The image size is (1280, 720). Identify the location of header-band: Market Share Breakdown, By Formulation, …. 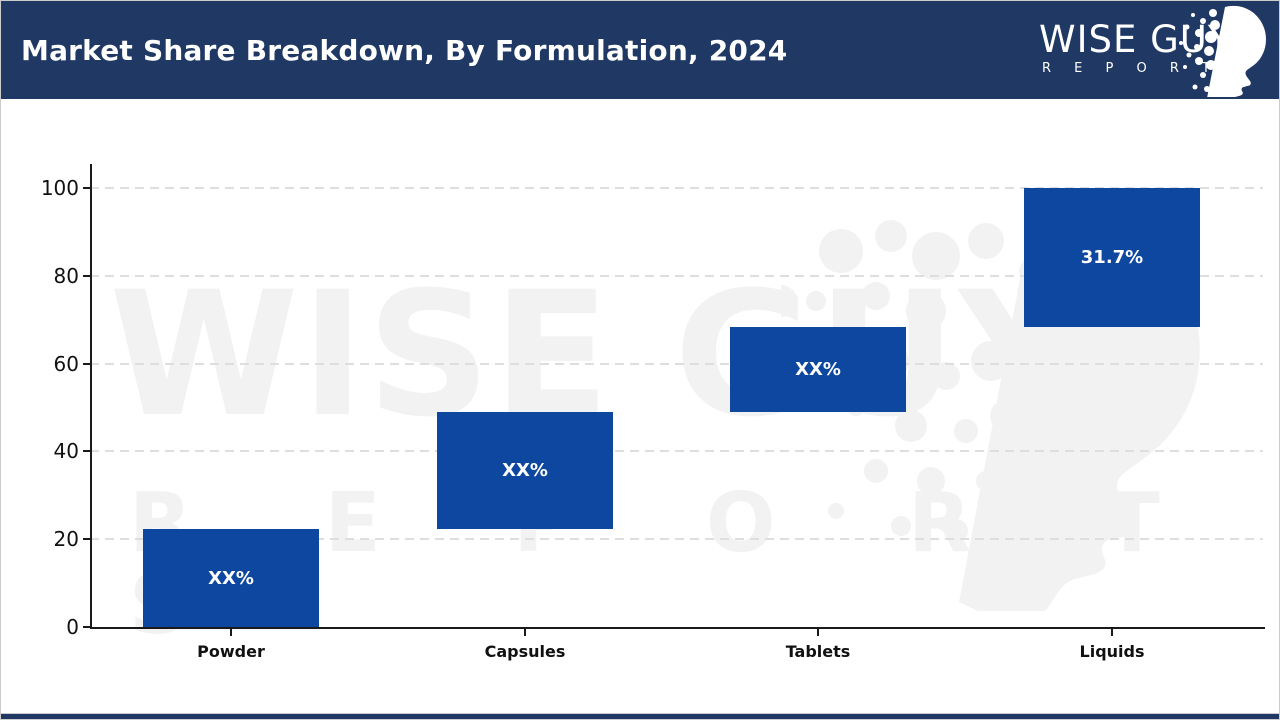
(640, 50).